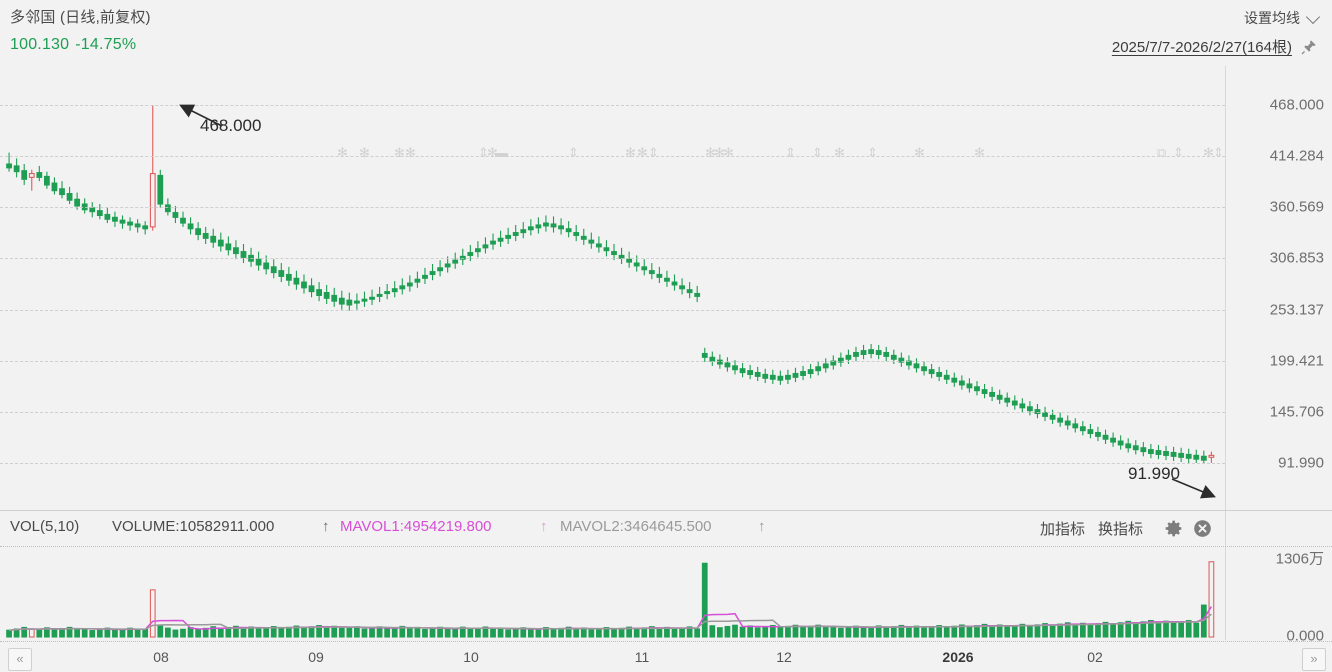  Describe the element at coordinates (20, 659) in the screenshot. I see `scroll-left-button: «` at that location.